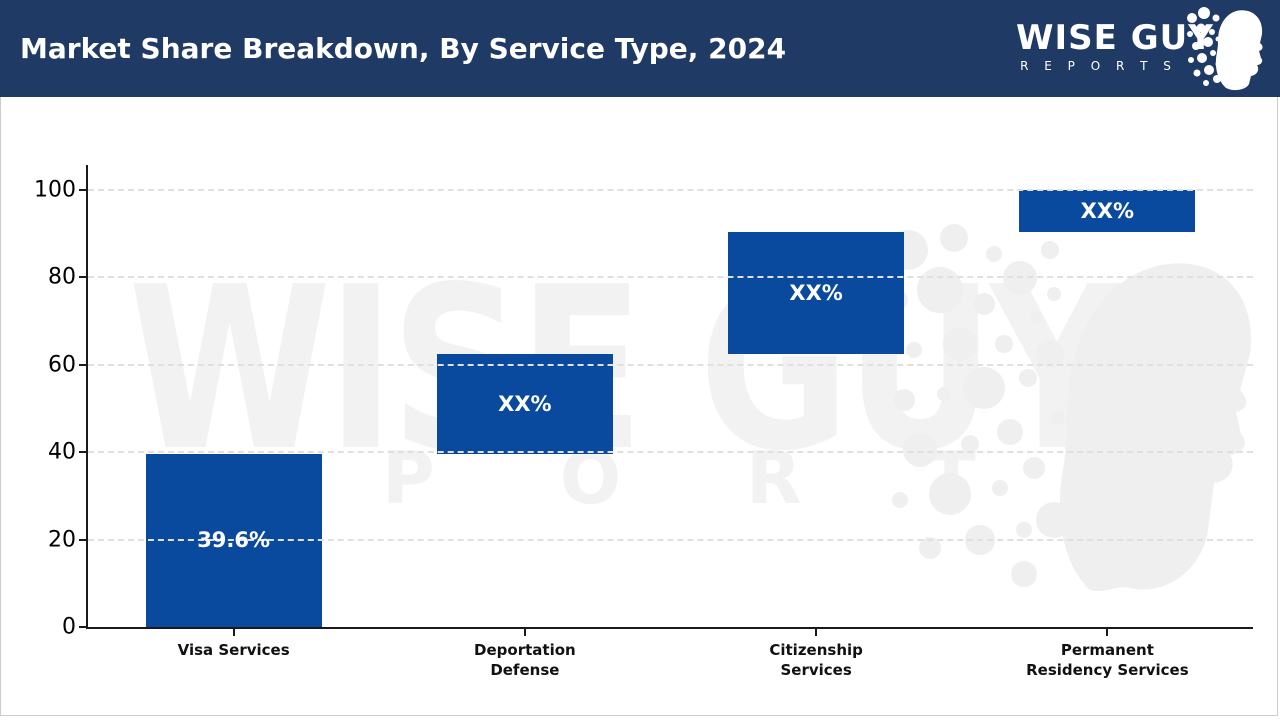  What do you see at coordinates (816, 660) in the screenshot?
I see `x-category-label: Citizenship Services` at bounding box center [816, 660].